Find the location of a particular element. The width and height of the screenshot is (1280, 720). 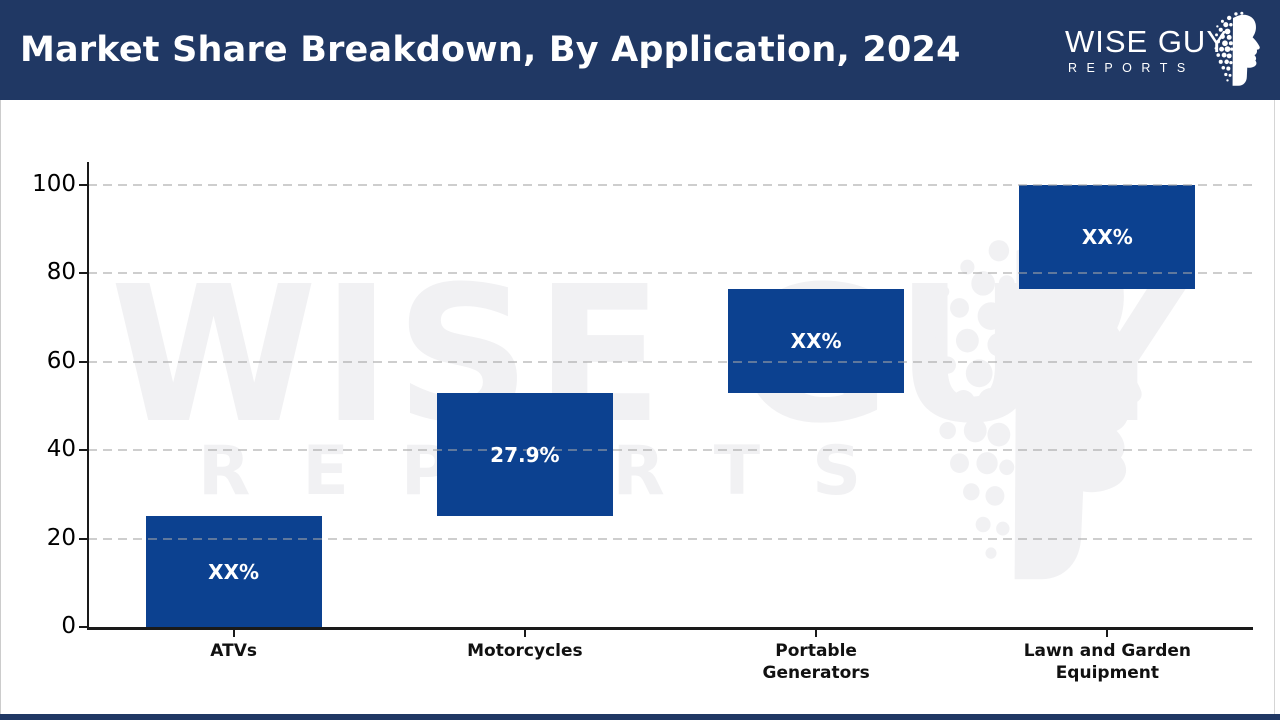

bar-value-label: 27.9% is located at coordinates (525, 454).